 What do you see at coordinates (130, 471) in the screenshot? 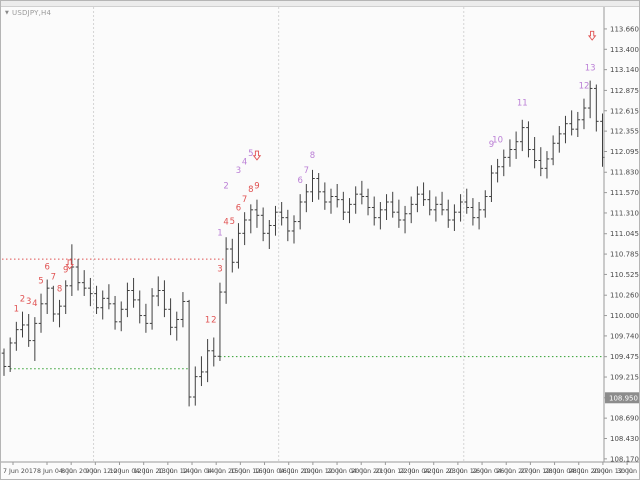
I see `time-axis-label: 12 Jun 04:00` at bounding box center [130, 471].